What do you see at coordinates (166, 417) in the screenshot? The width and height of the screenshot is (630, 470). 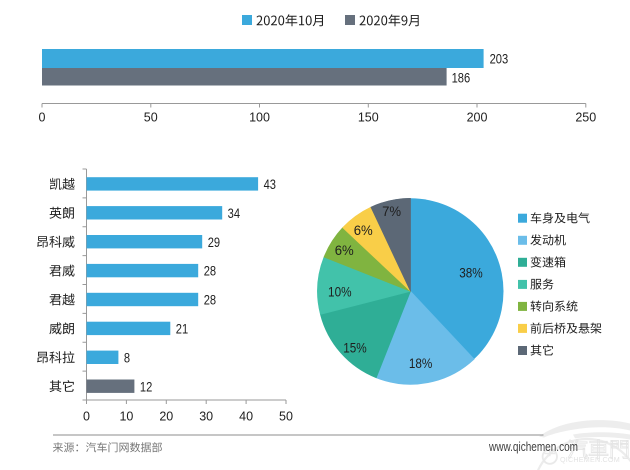 I see `svg-text: 20` at bounding box center [166, 417].